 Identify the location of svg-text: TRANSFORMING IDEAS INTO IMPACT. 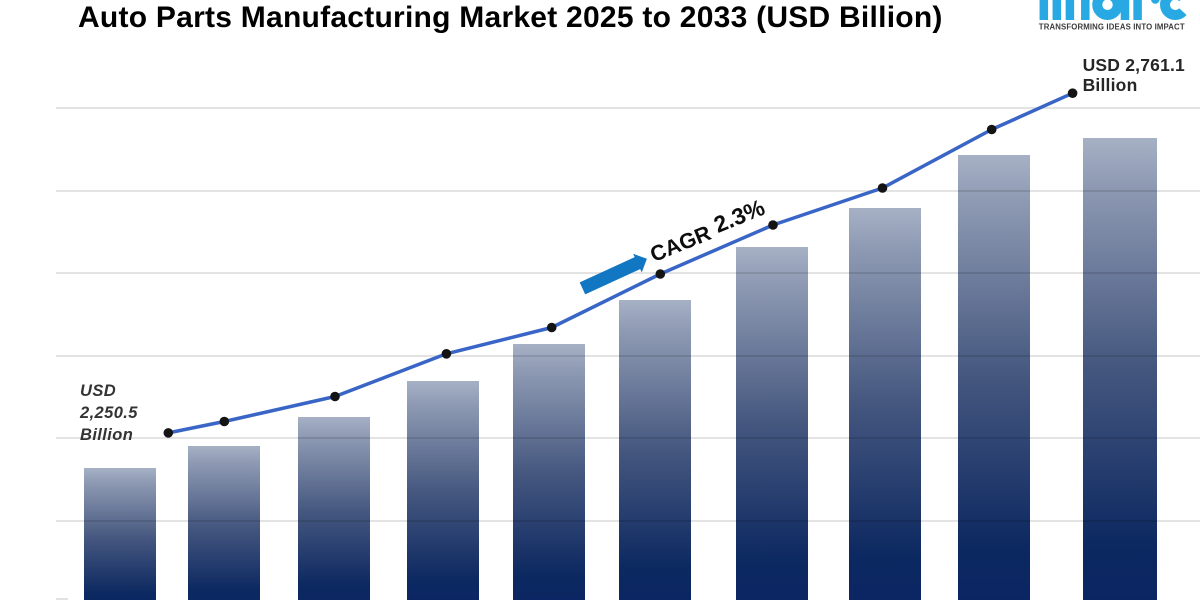
(1112, 27).